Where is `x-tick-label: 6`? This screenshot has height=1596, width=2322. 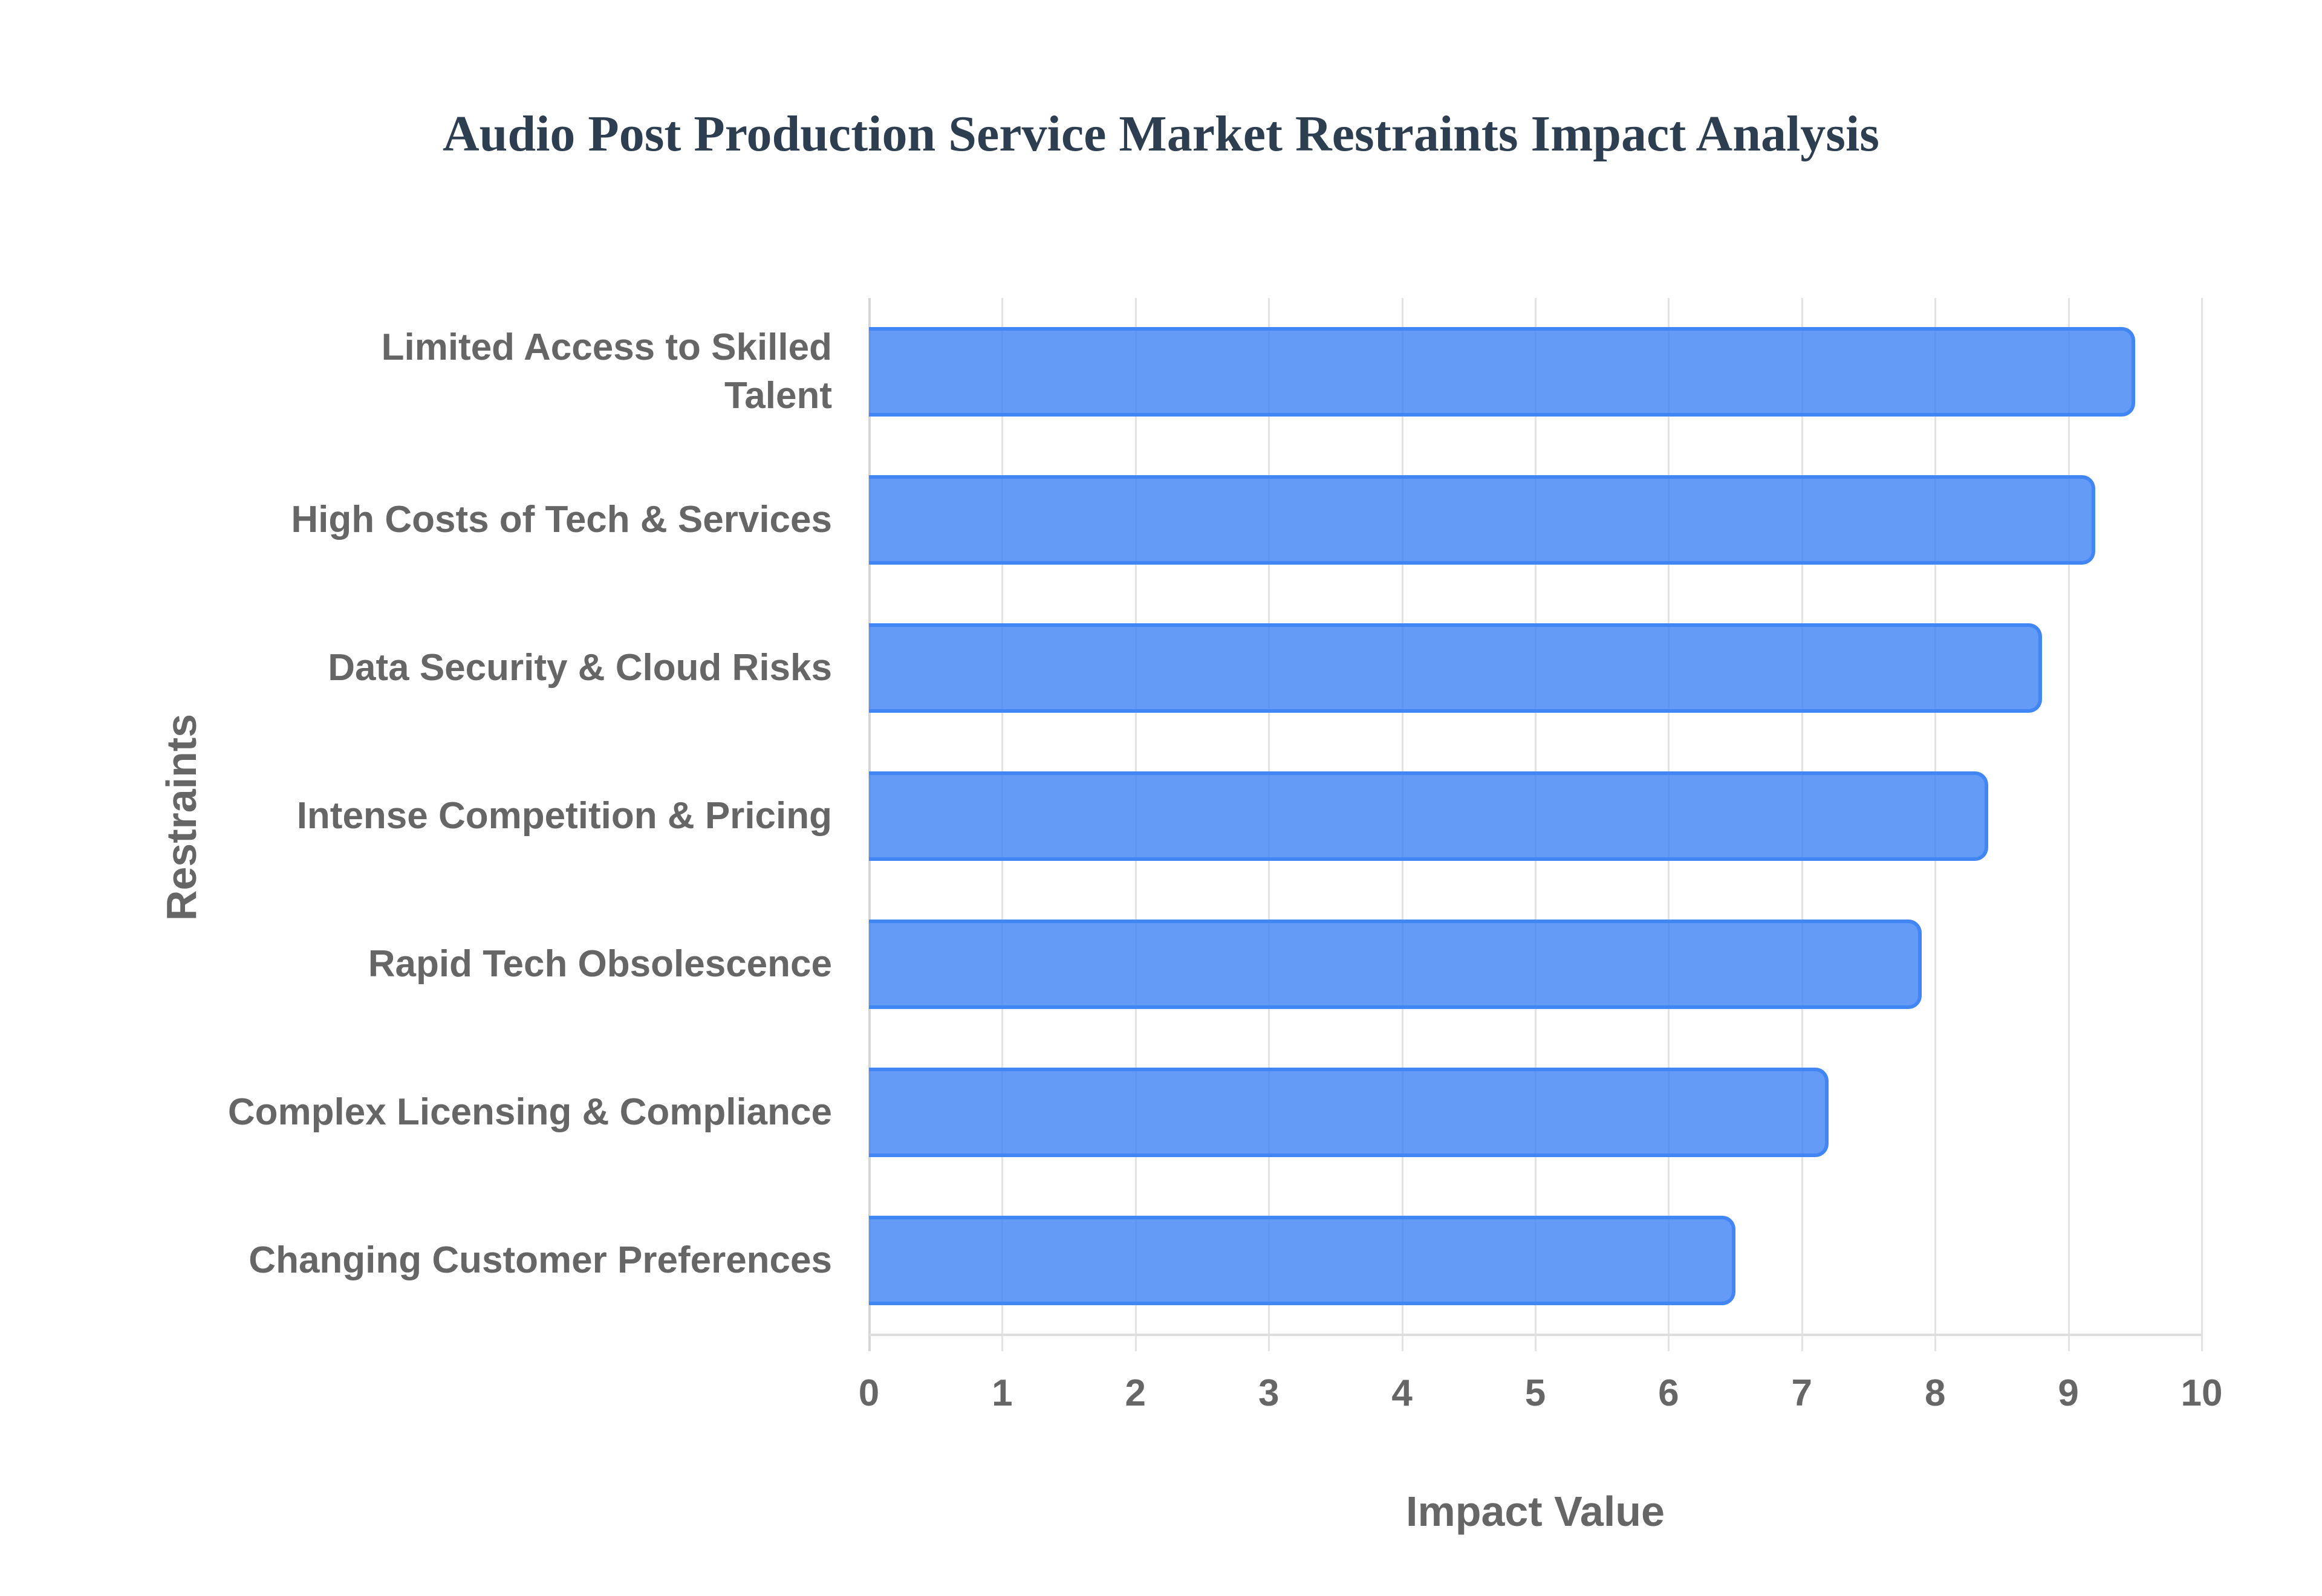 x-tick-label: 6 is located at coordinates (1668, 1393).